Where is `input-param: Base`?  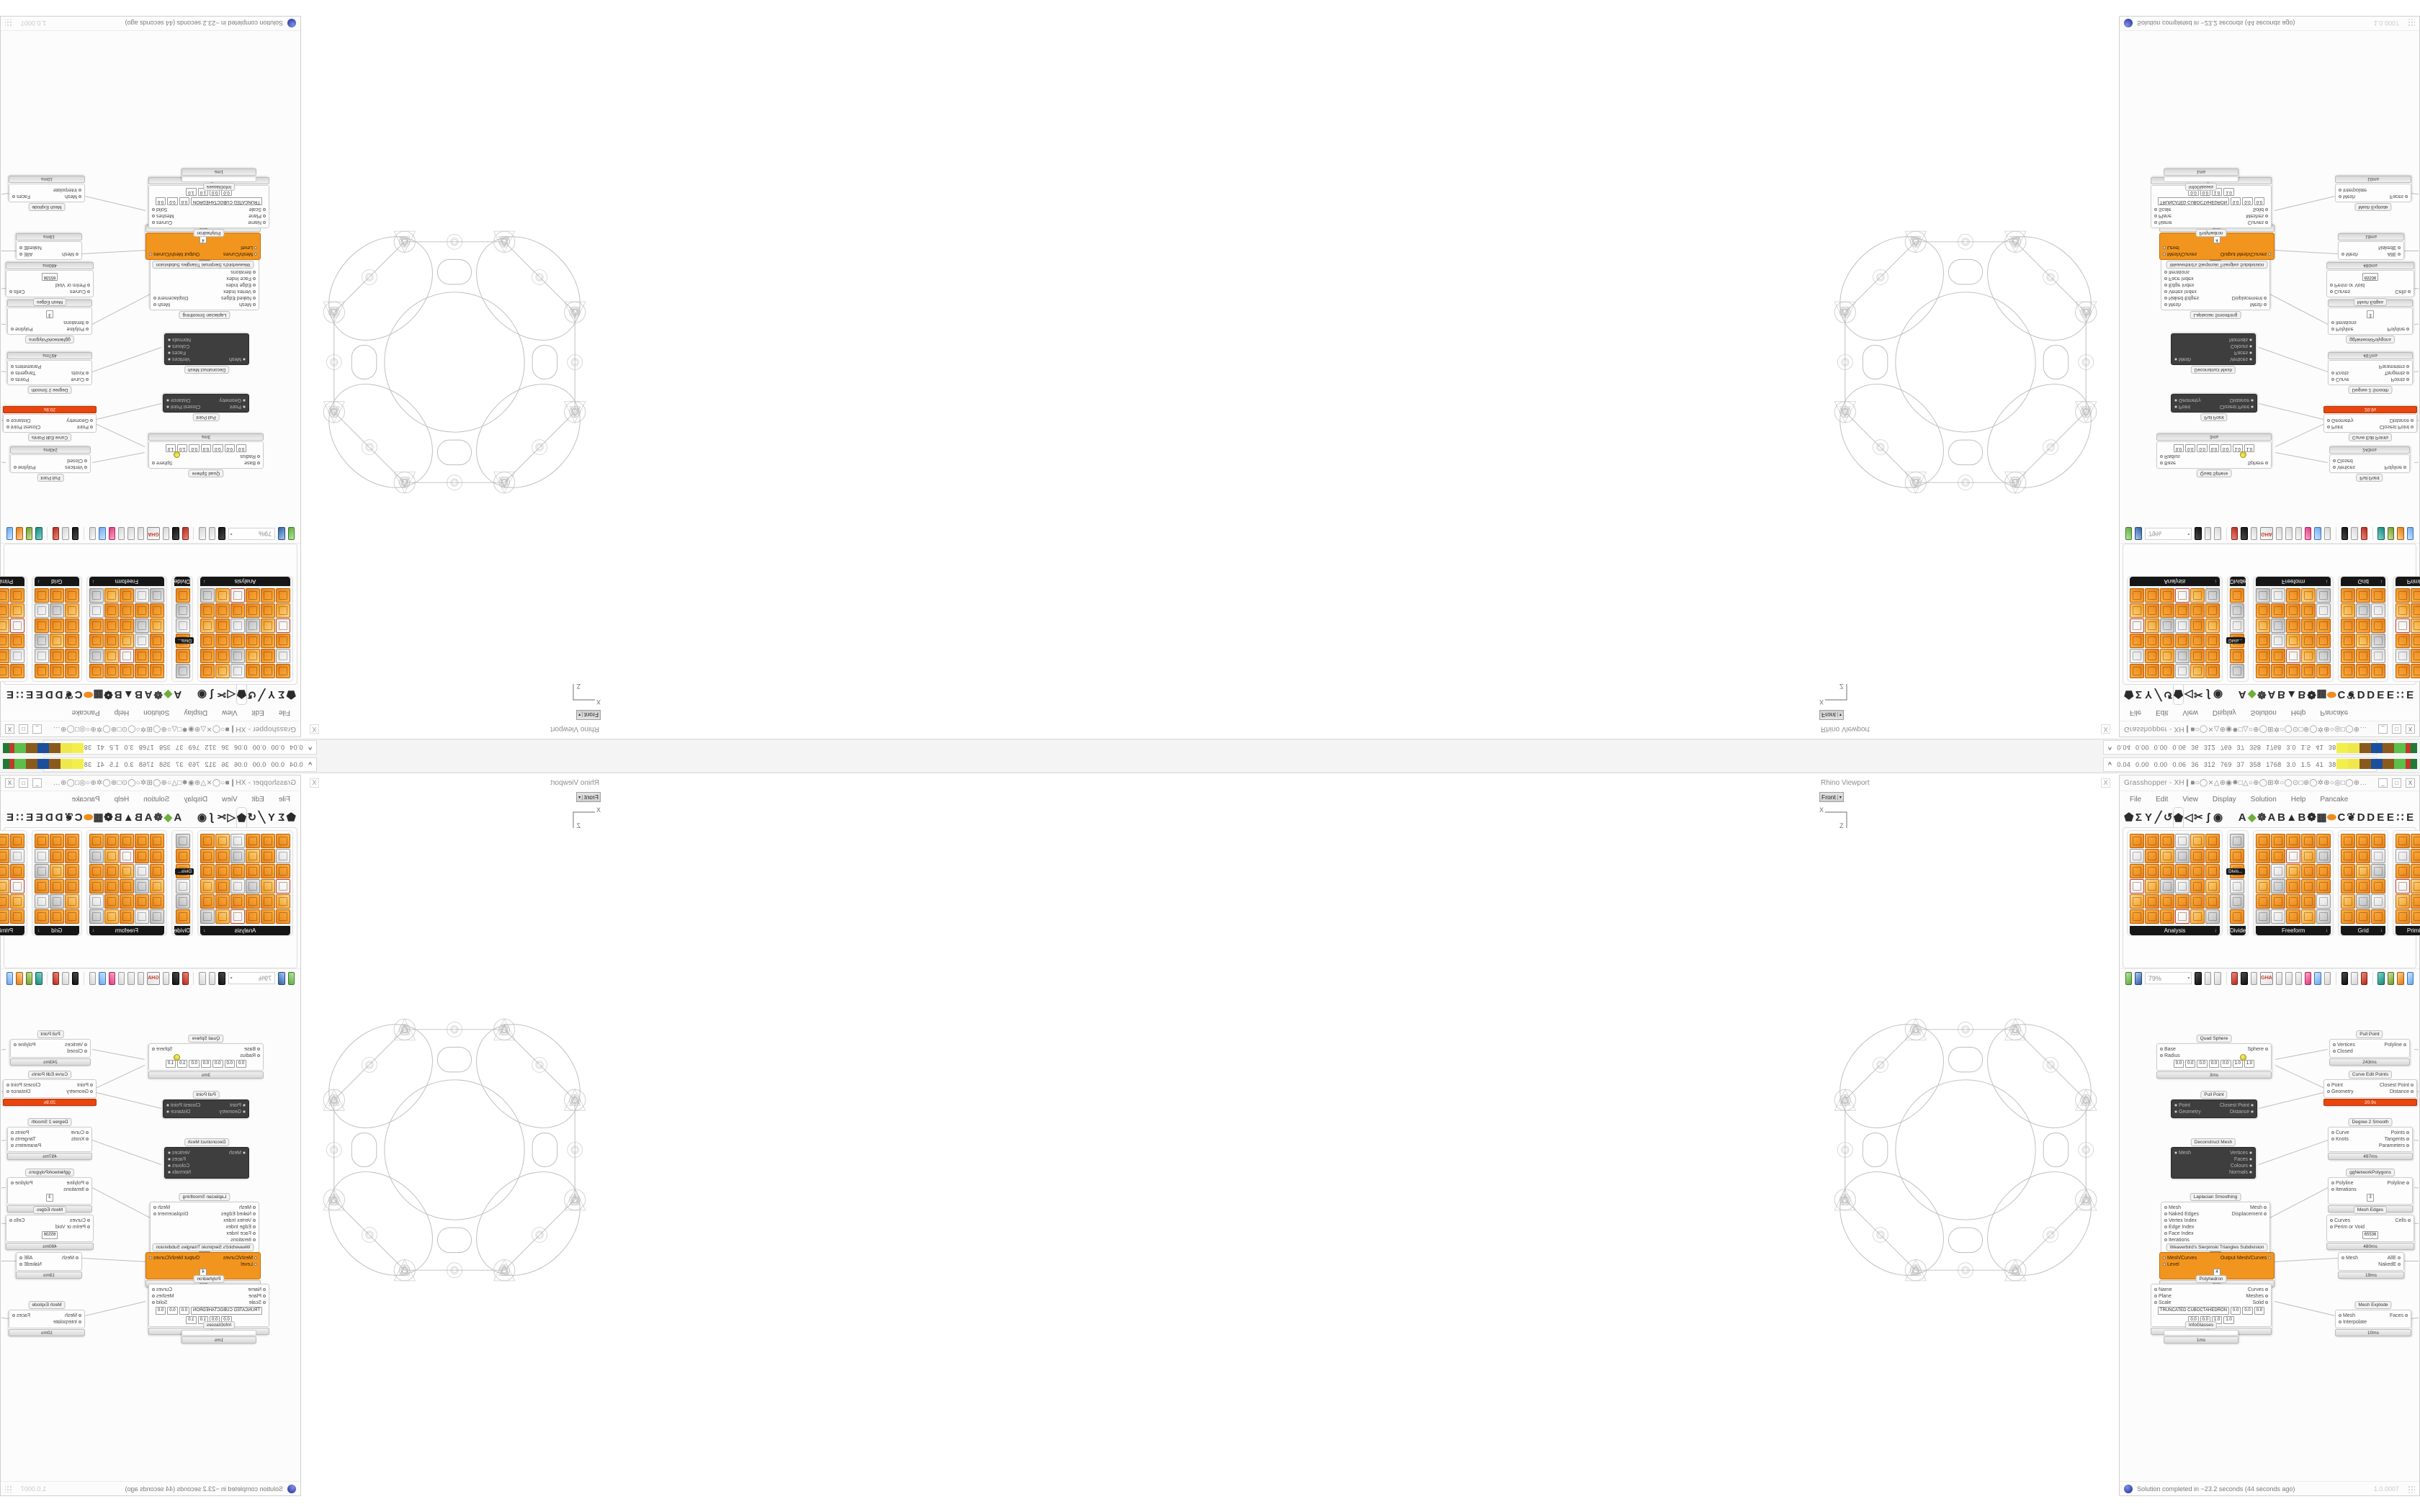
input-param: Base is located at coordinates (2168, 1049).